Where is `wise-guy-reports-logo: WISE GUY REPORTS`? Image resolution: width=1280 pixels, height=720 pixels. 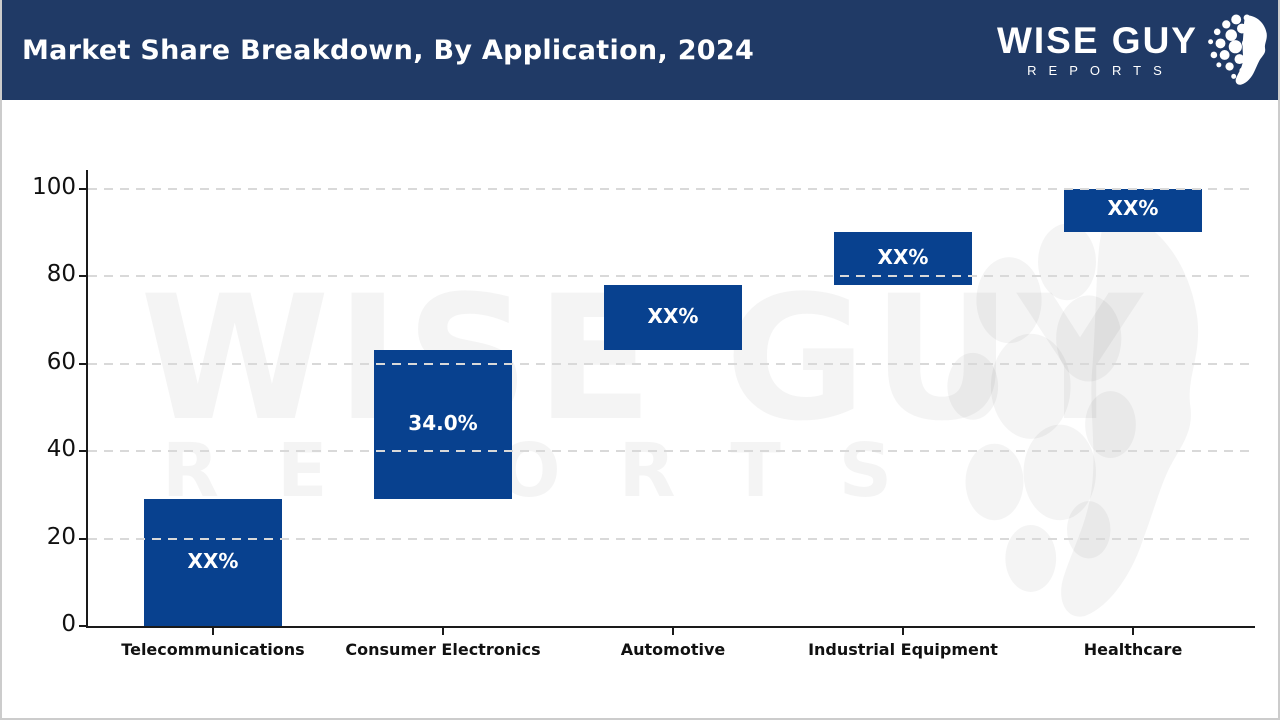
wise-guy-reports-logo: WISE GUY REPORTS is located at coordinates (1137, 50).